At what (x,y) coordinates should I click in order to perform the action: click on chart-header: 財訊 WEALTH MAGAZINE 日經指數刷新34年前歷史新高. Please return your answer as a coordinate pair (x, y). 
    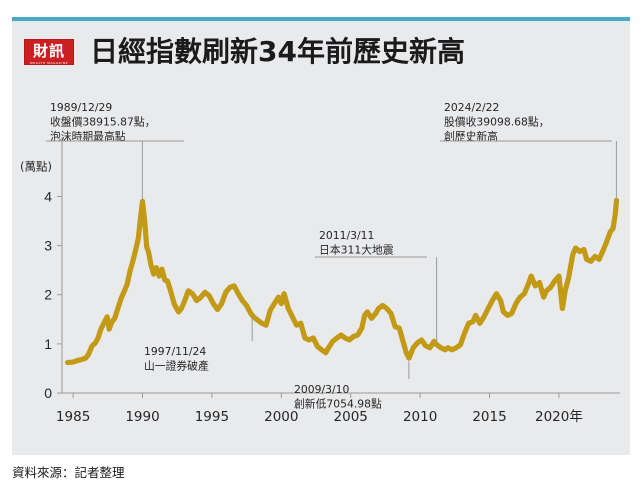
    Looking at the image, I should click on (321, 52).